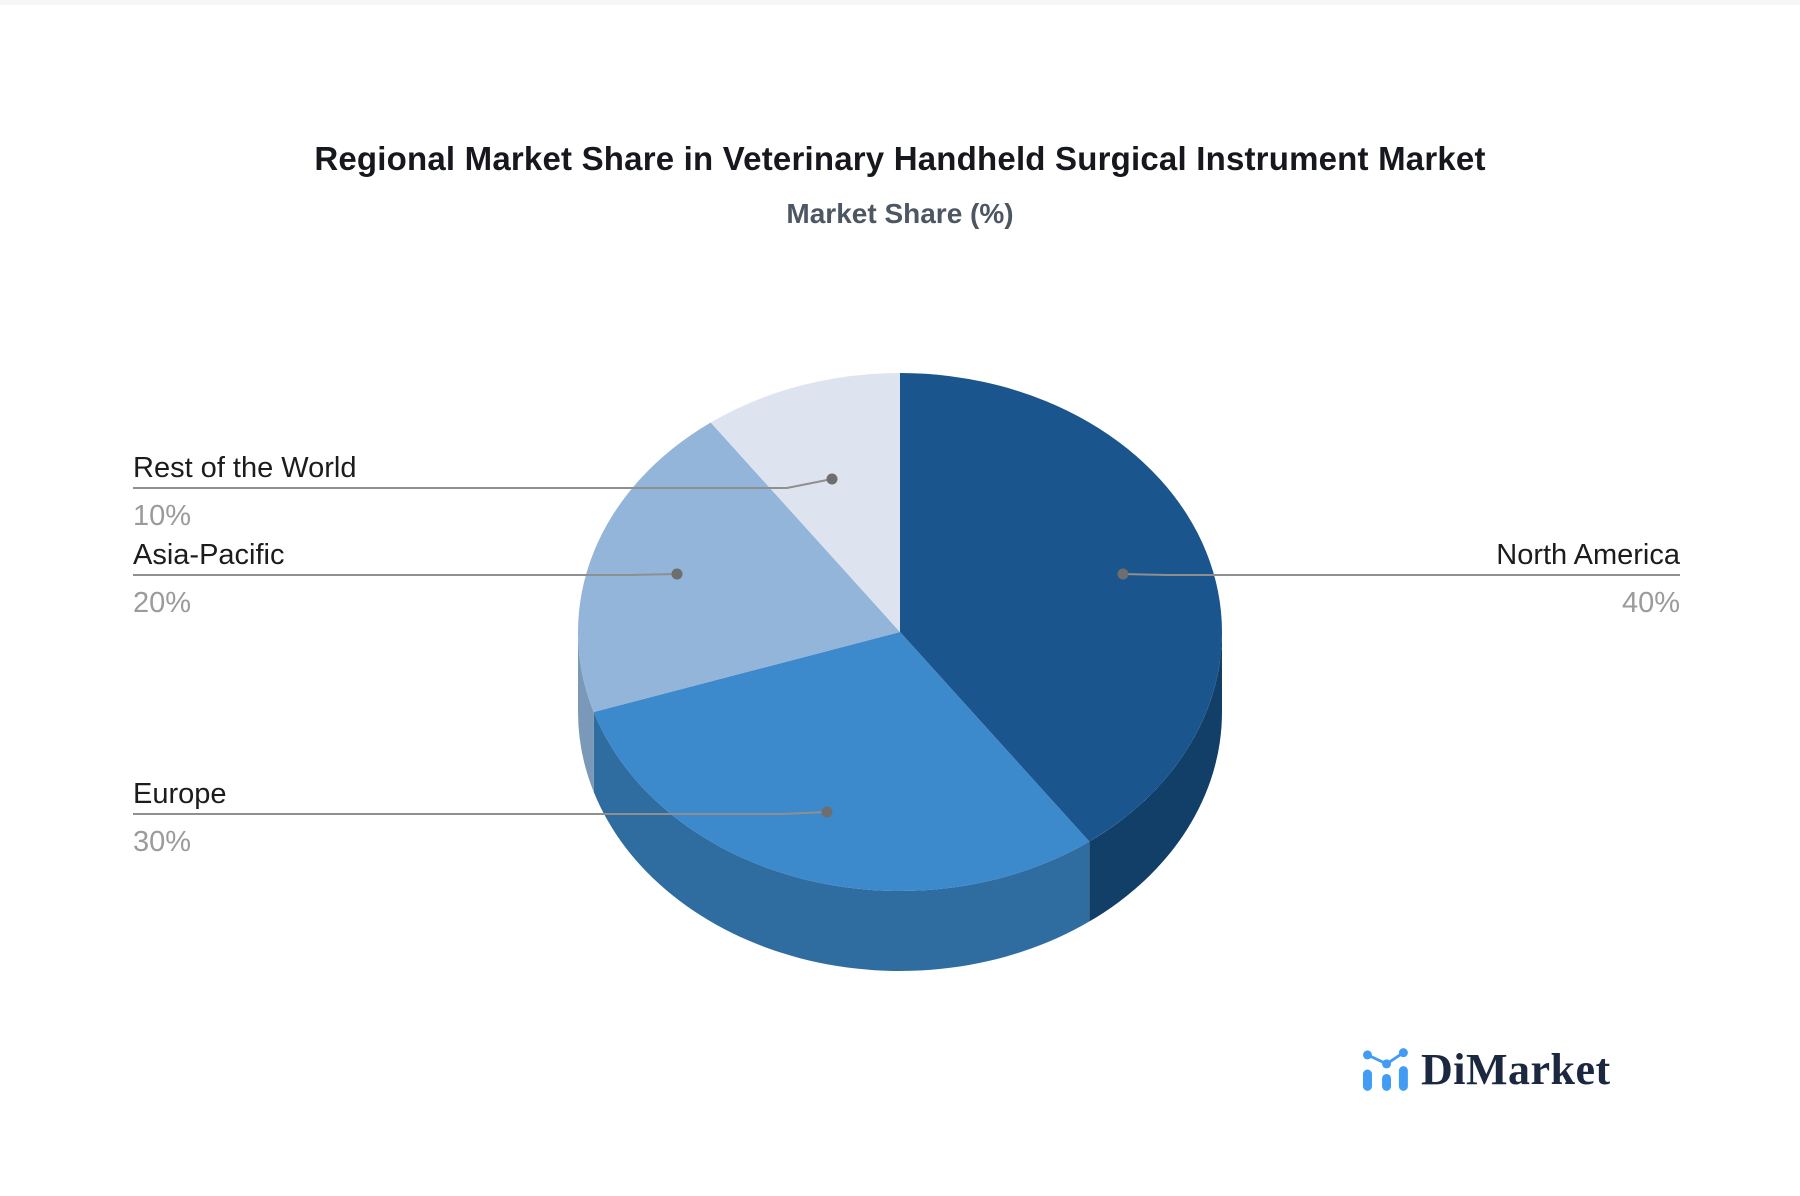 The height and width of the screenshot is (1196, 1800). I want to click on slice-value: 40%, so click(1650, 603).